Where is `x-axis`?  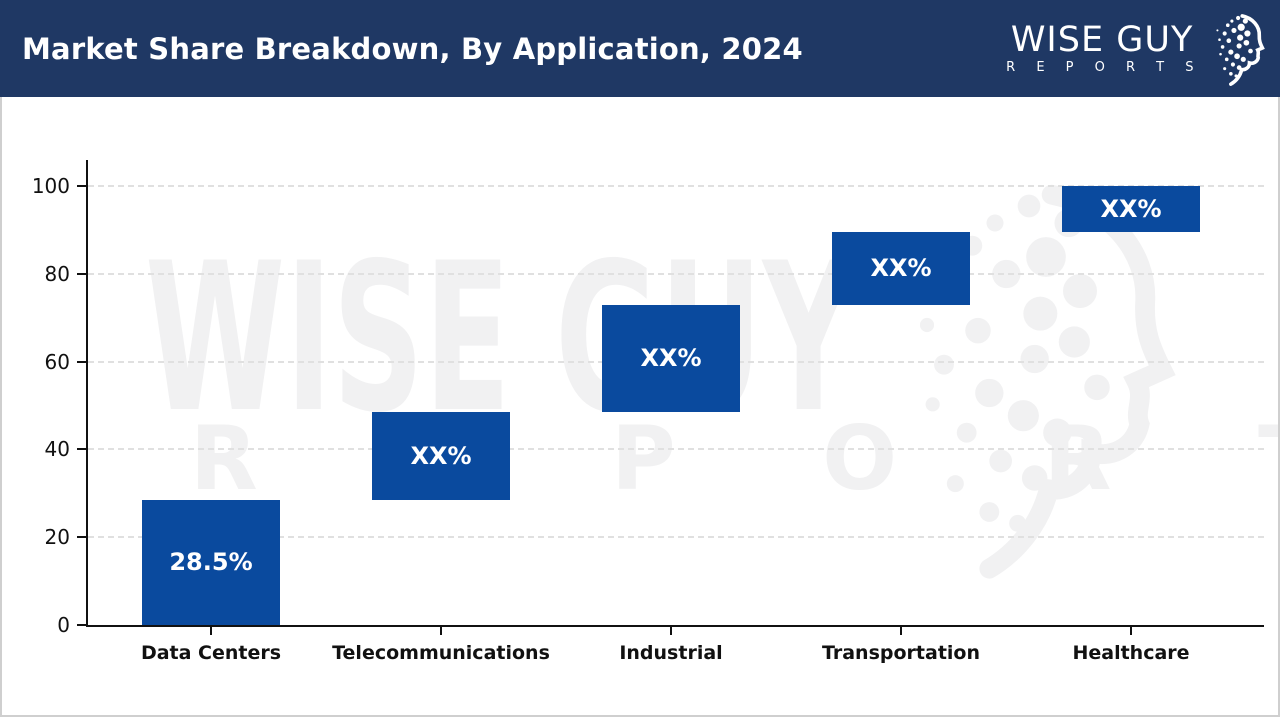
x-axis is located at coordinates (675, 626).